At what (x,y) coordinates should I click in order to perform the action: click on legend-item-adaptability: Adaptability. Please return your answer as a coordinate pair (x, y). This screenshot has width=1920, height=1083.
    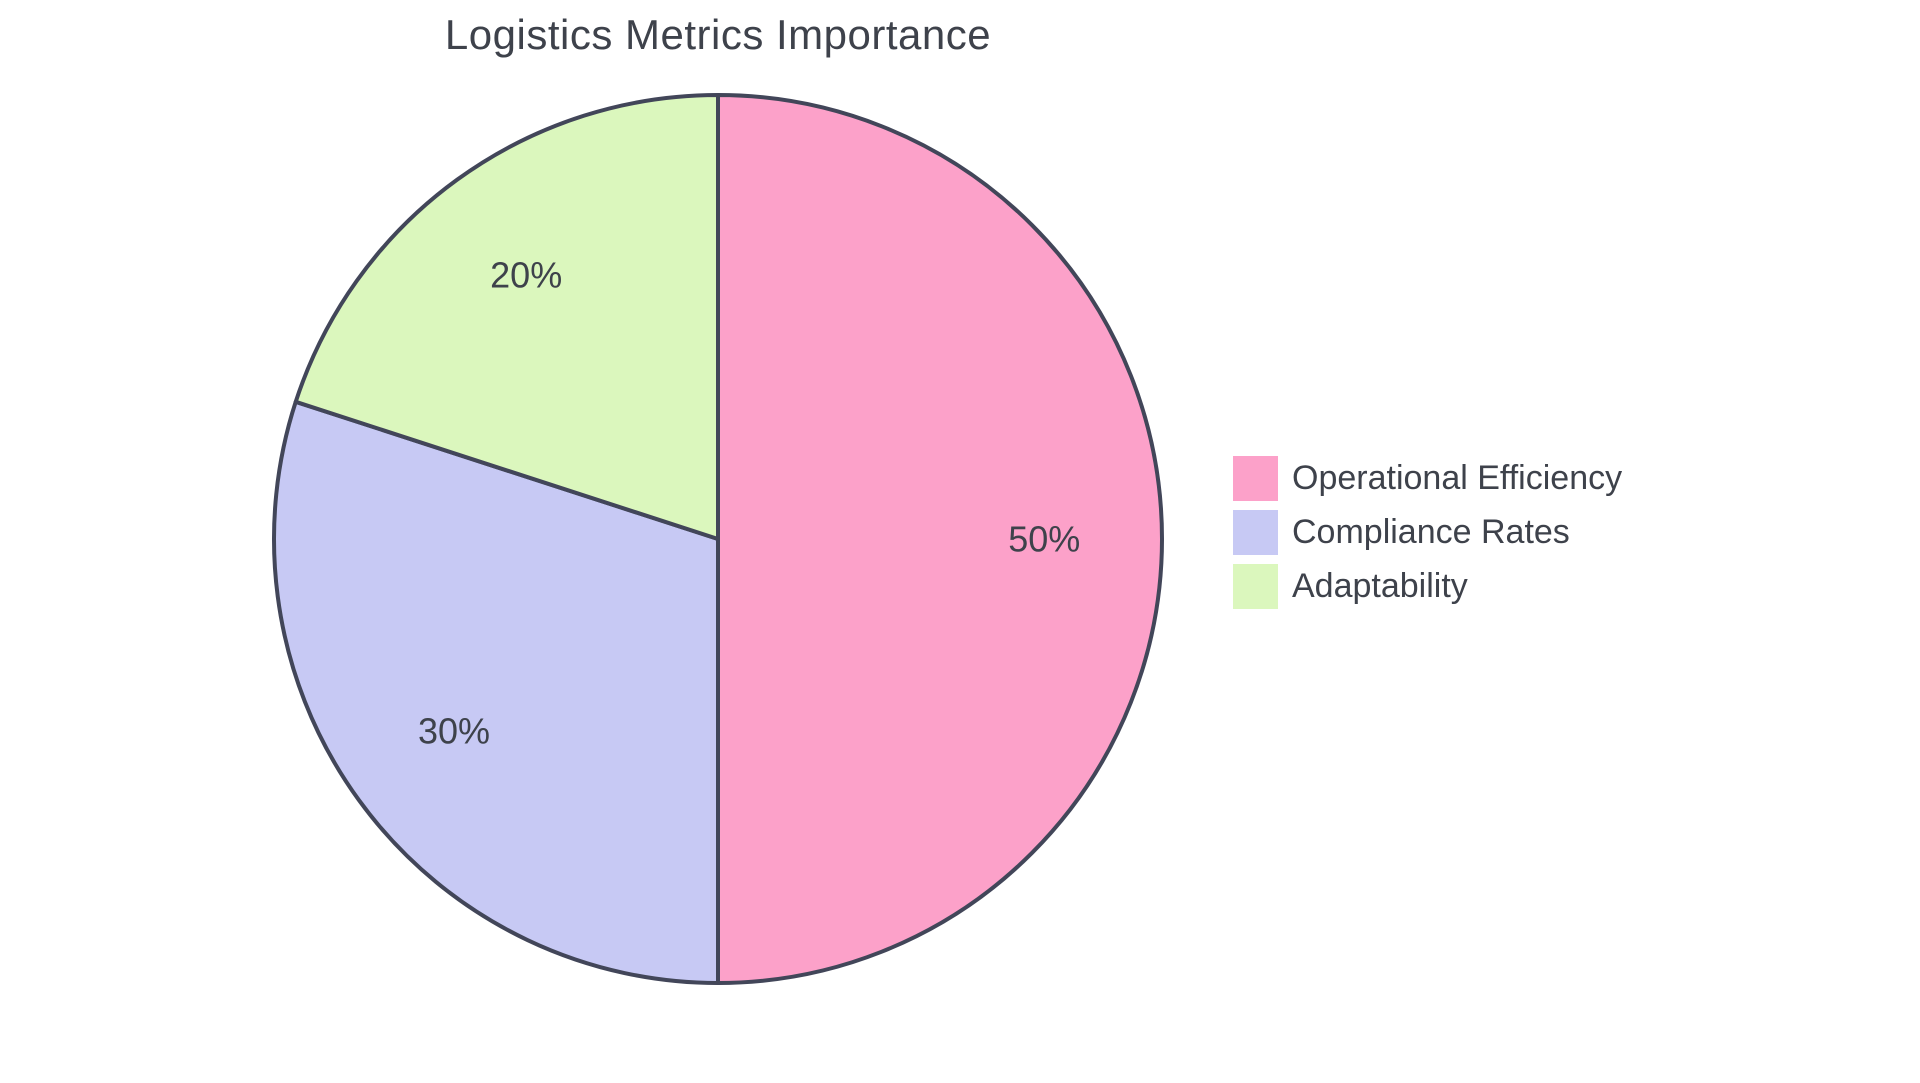
    Looking at the image, I should click on (1427, 586).